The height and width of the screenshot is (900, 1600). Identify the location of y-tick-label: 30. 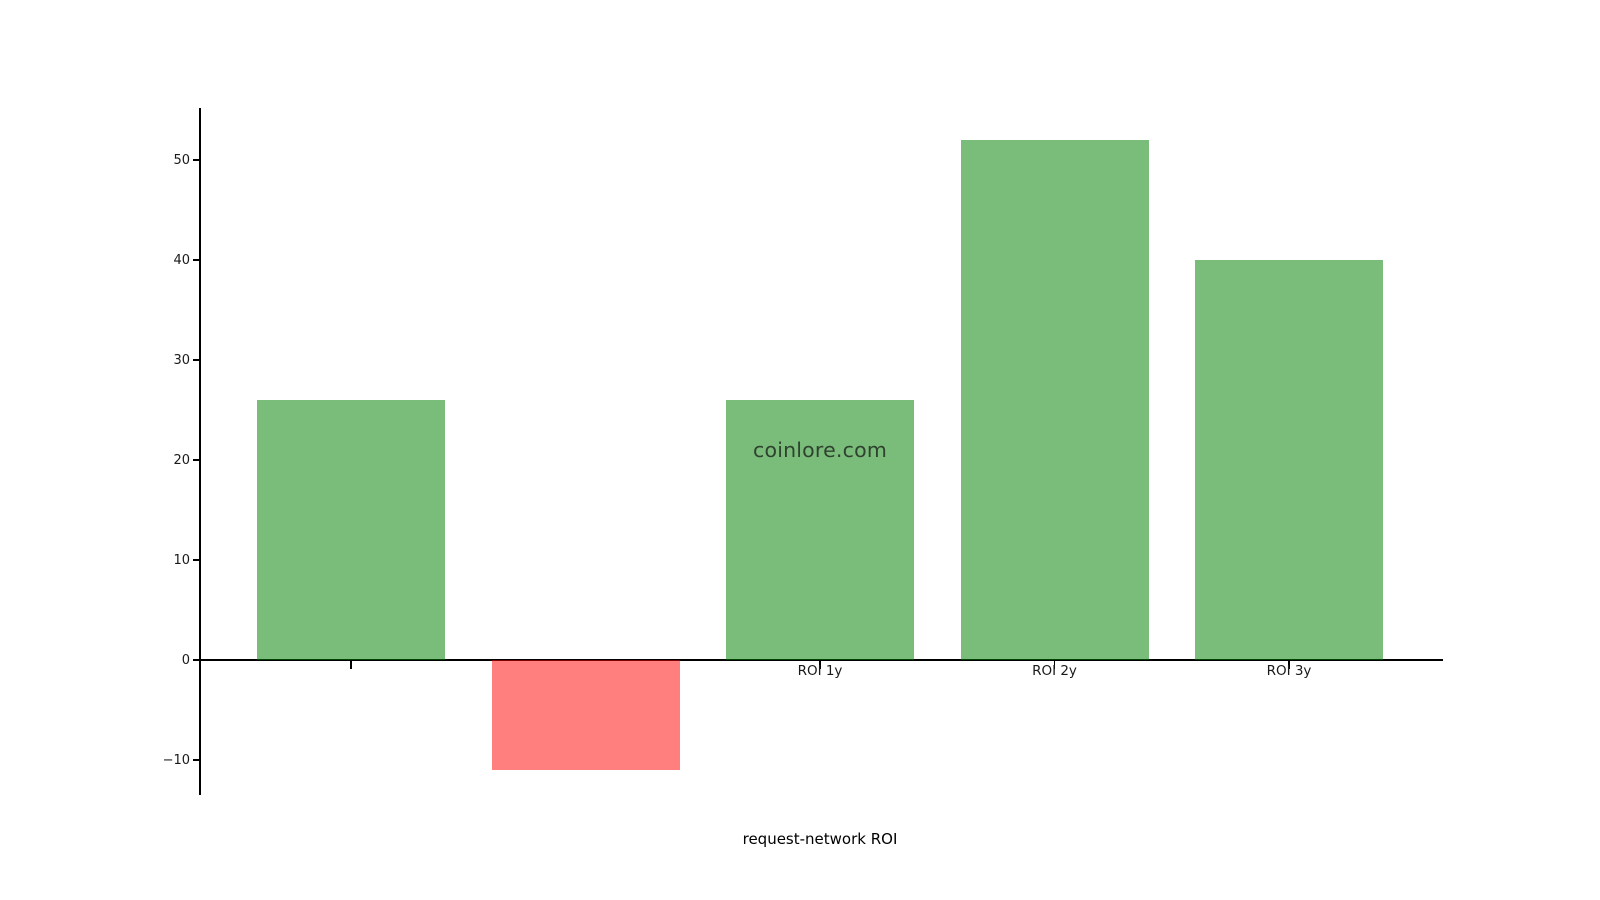
(181, 360).